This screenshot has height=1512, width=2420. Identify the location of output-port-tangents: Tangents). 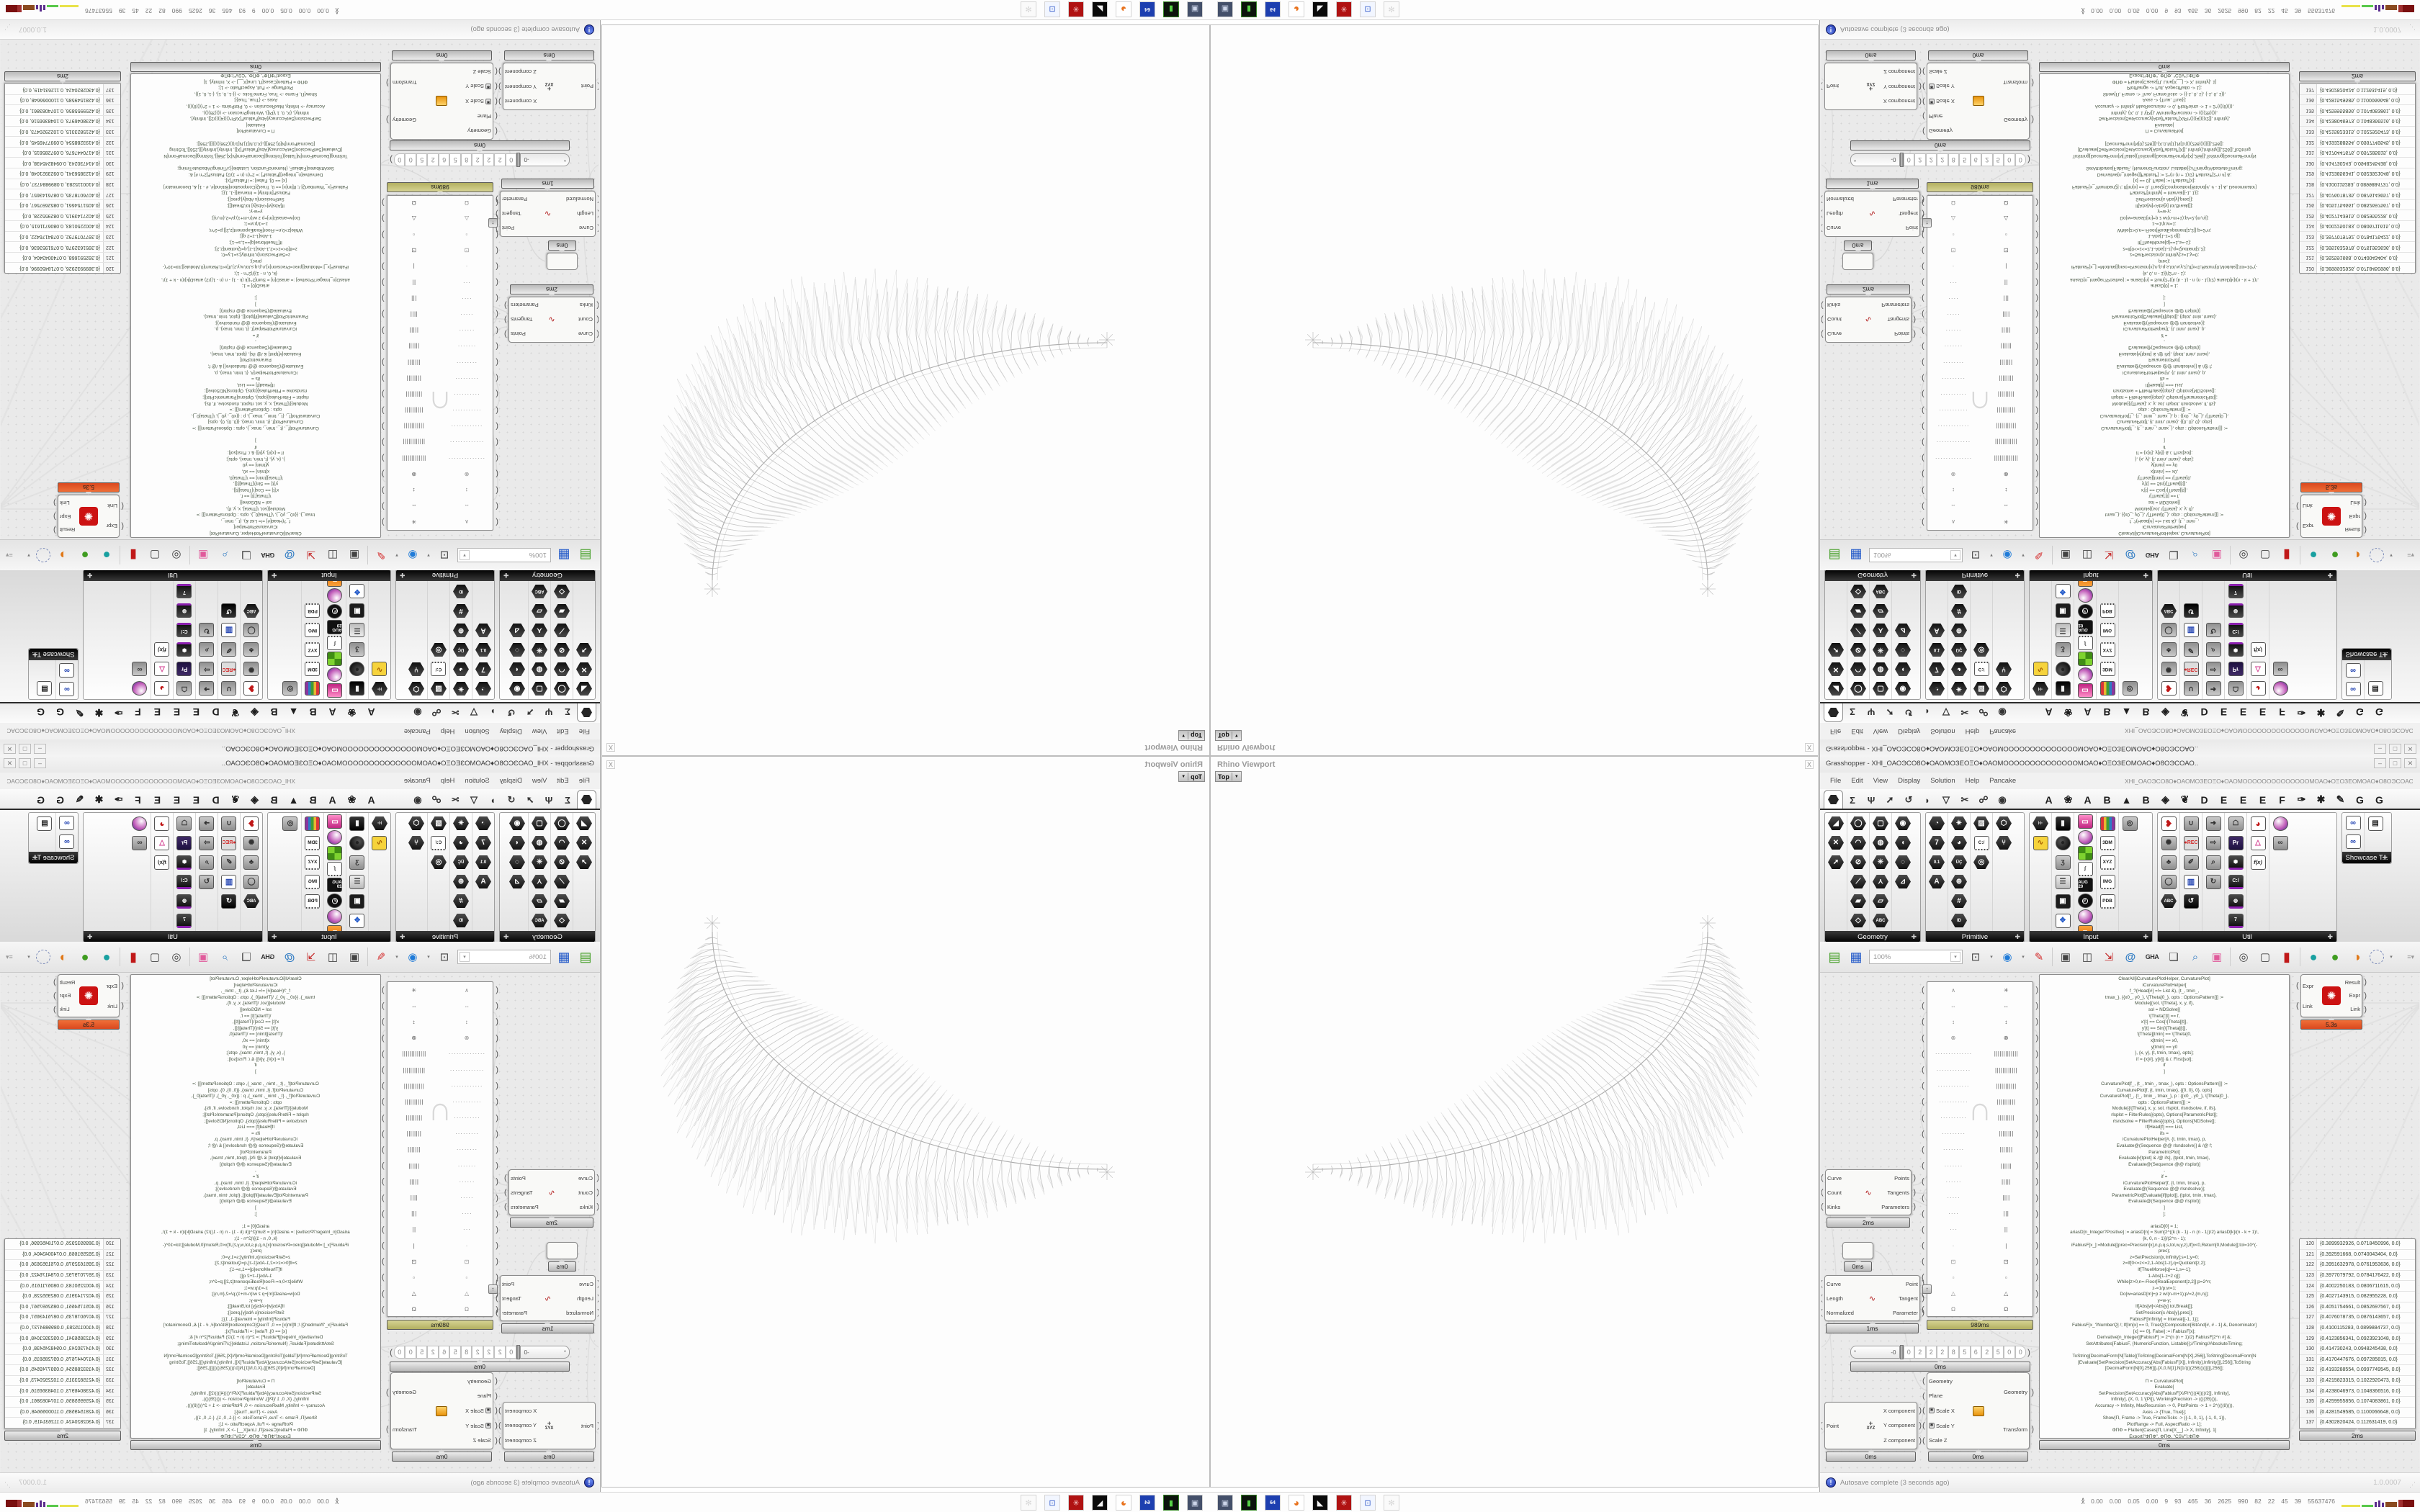
(518, 1192).